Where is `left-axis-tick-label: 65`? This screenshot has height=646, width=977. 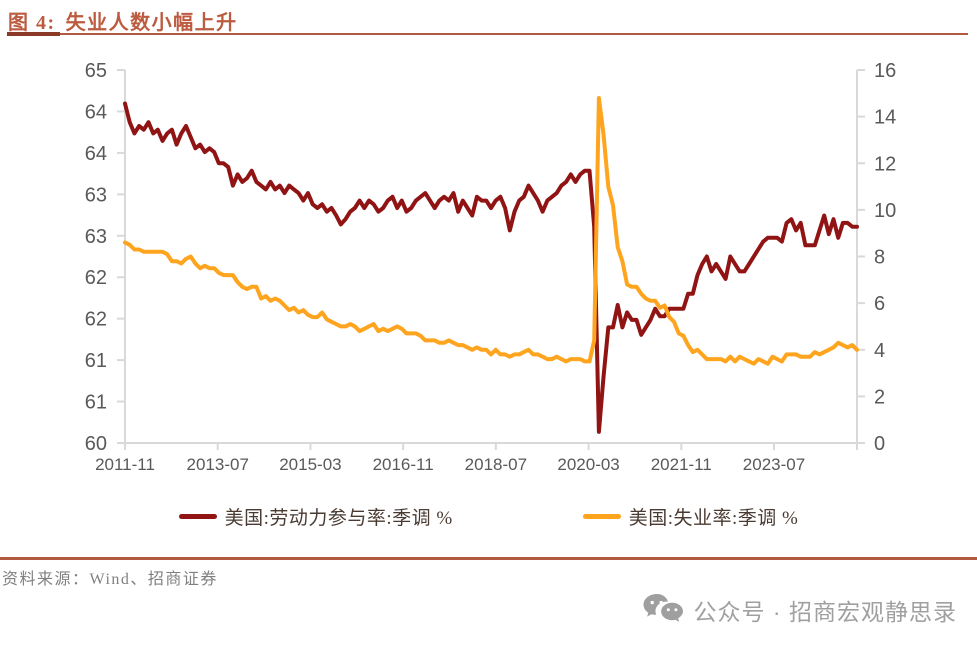 left-axis-tick-label: 65 is located at coordinates (96, 71).